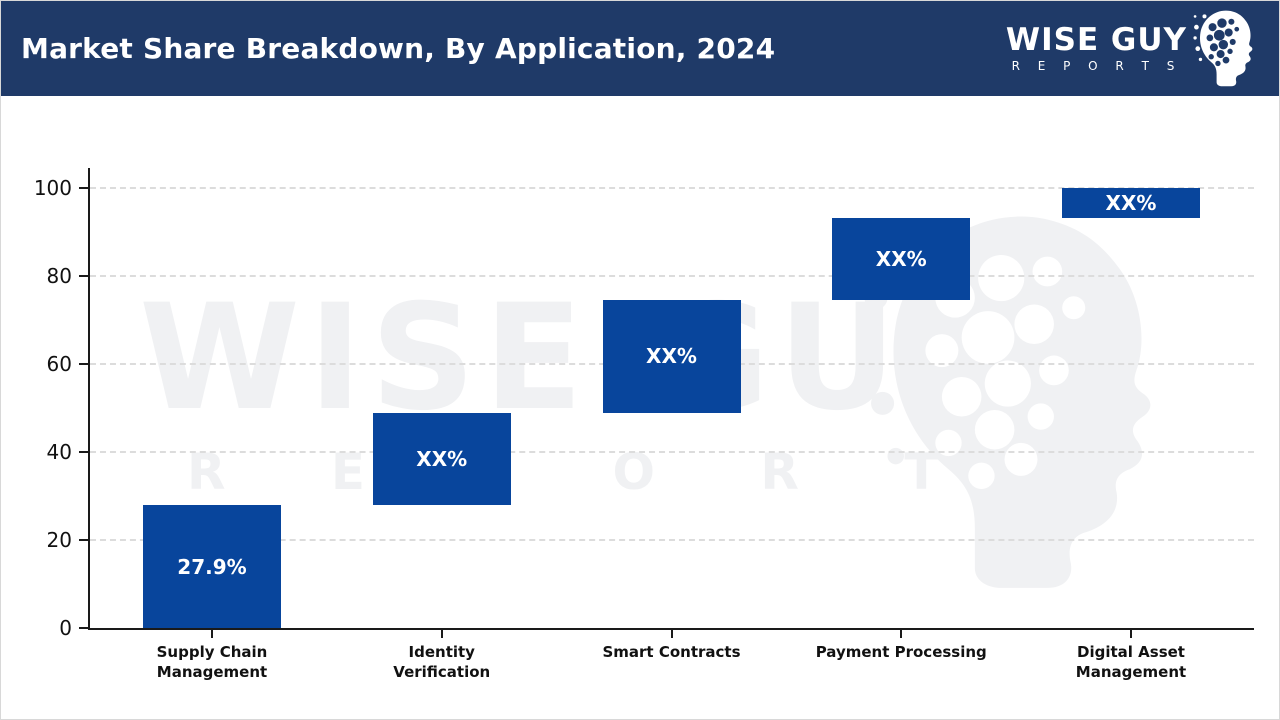 The width and height of the screenshot is (1280, 720). Describe the element at coordinates (1223, 48) in the screenshot. I see `head-profile-dots-icon` at that location.